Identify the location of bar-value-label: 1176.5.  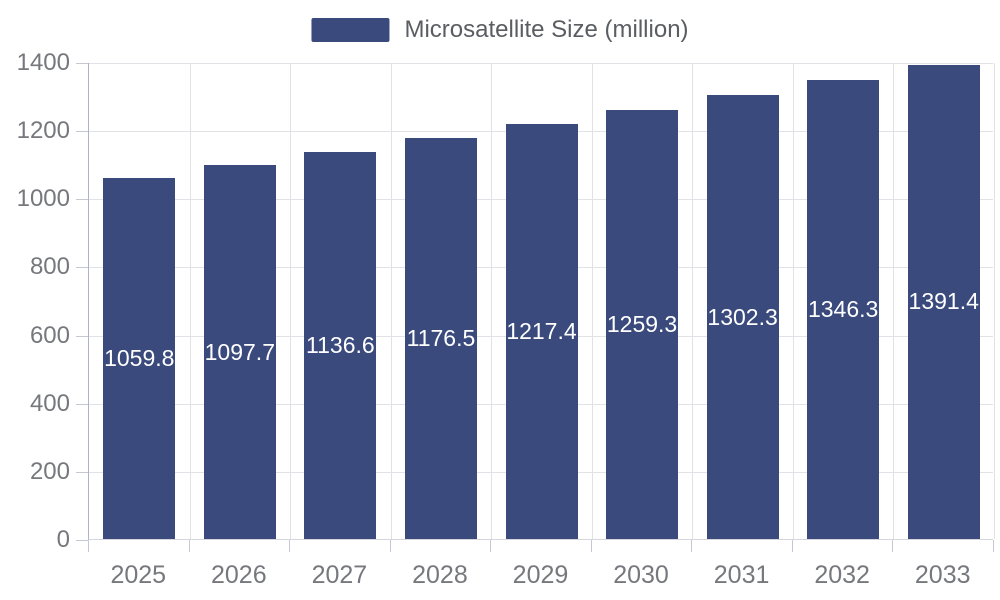
(441, 338).